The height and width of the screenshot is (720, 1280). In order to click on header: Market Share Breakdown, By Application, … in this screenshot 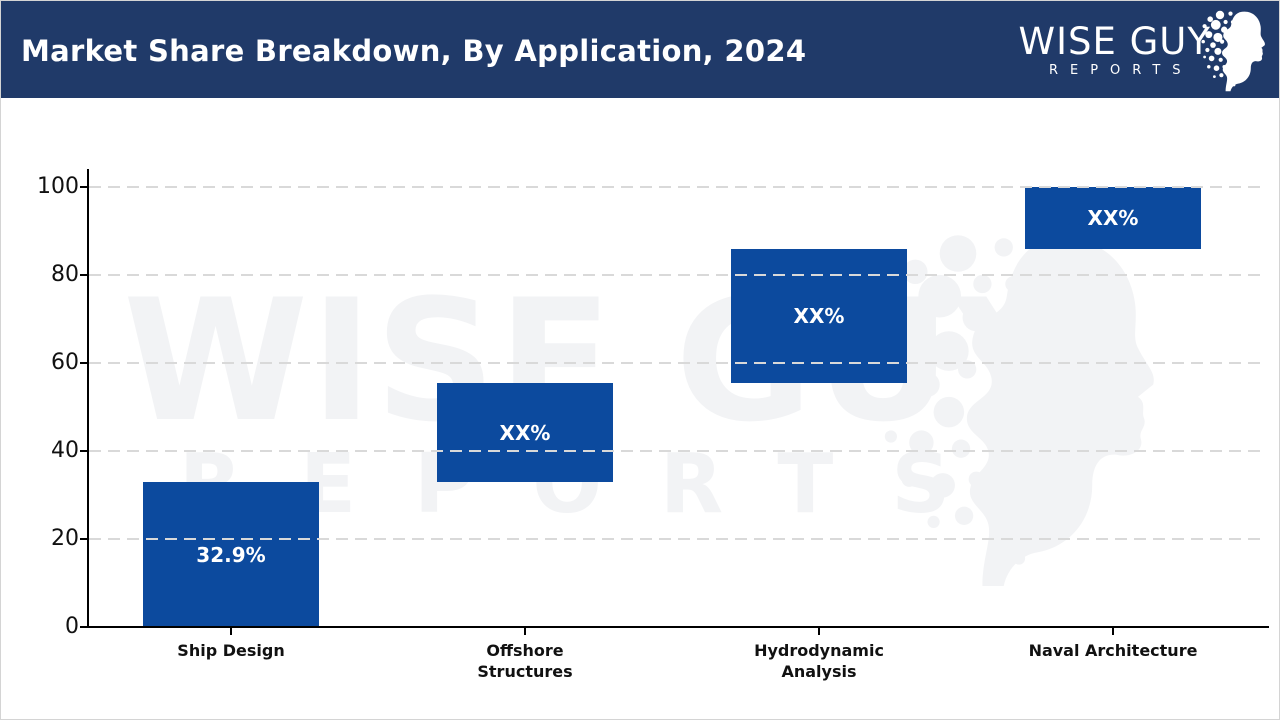, I will do `click(640, 49)`.